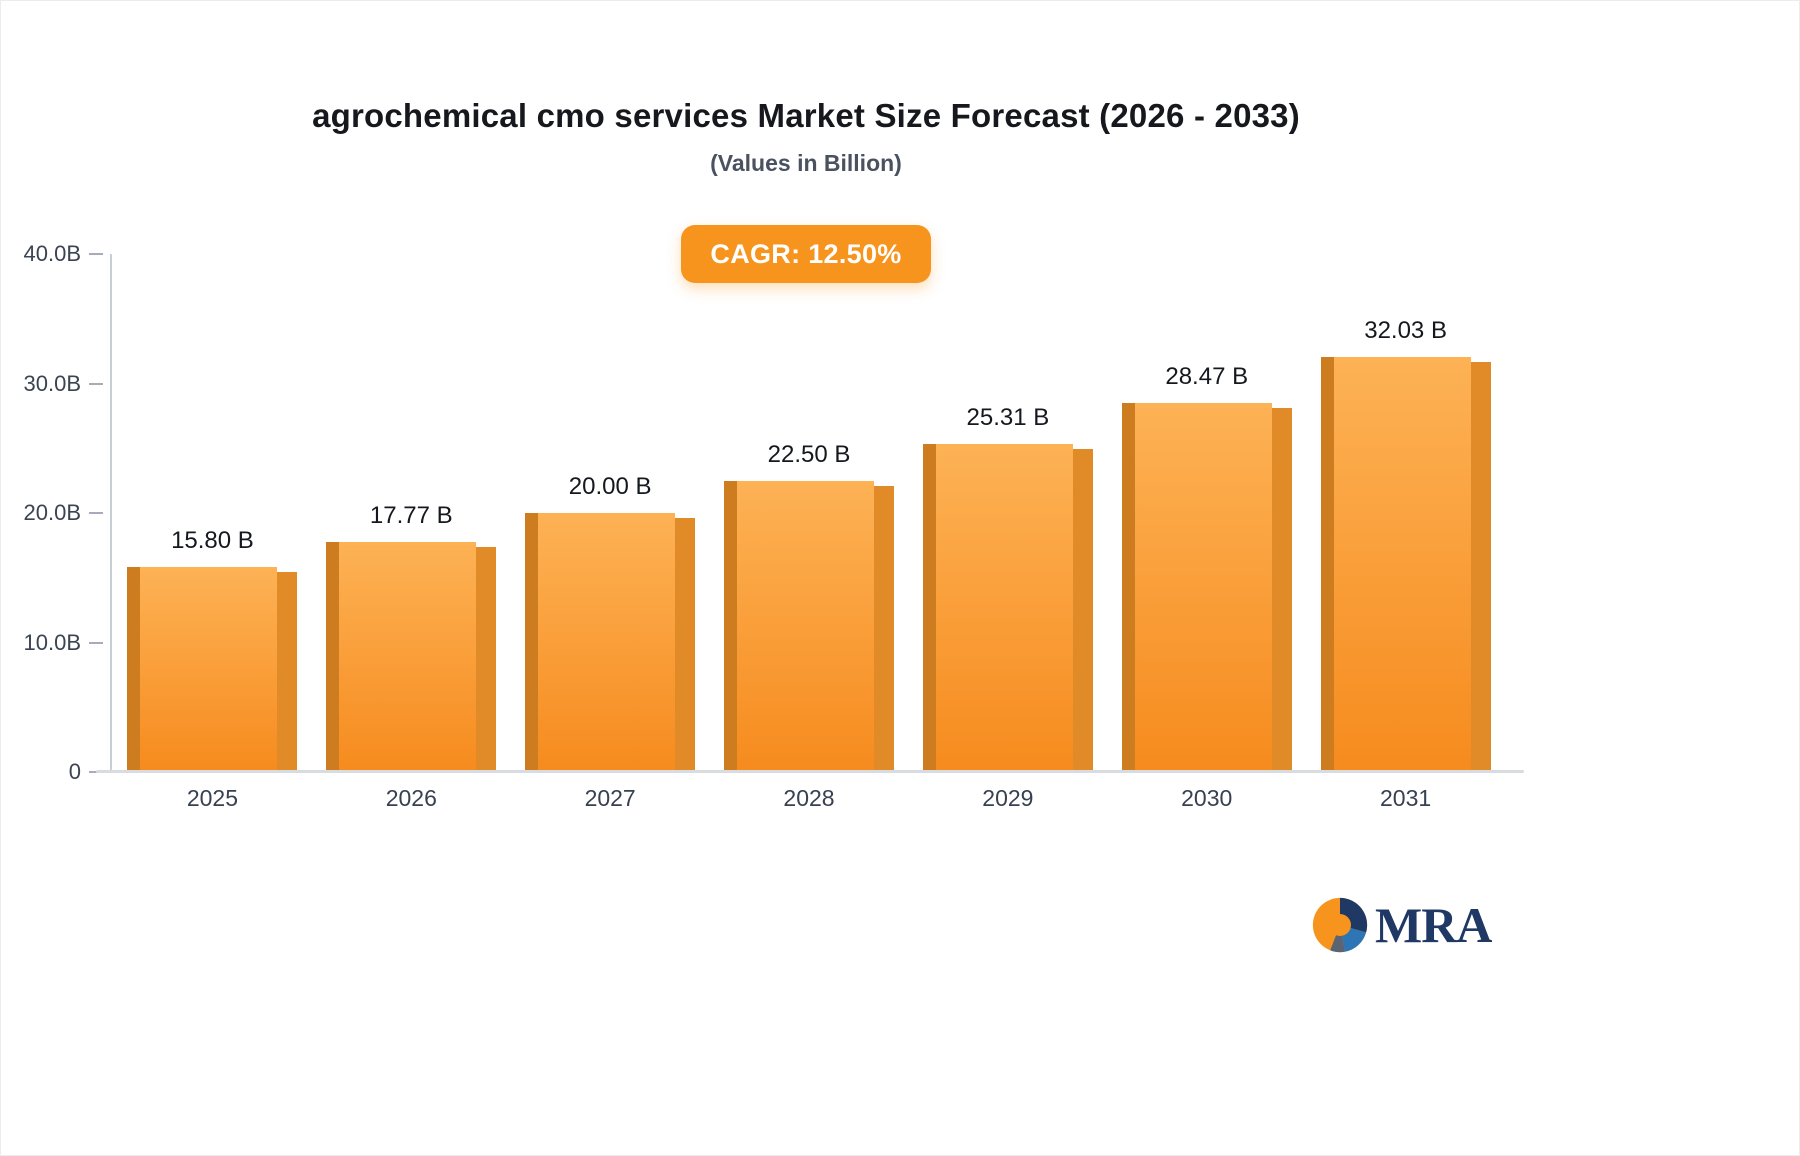 The height and width of the screenshot is (1156, 1800). I want to click on bar-group-2030: 28.47 B, so click(1206, 513).